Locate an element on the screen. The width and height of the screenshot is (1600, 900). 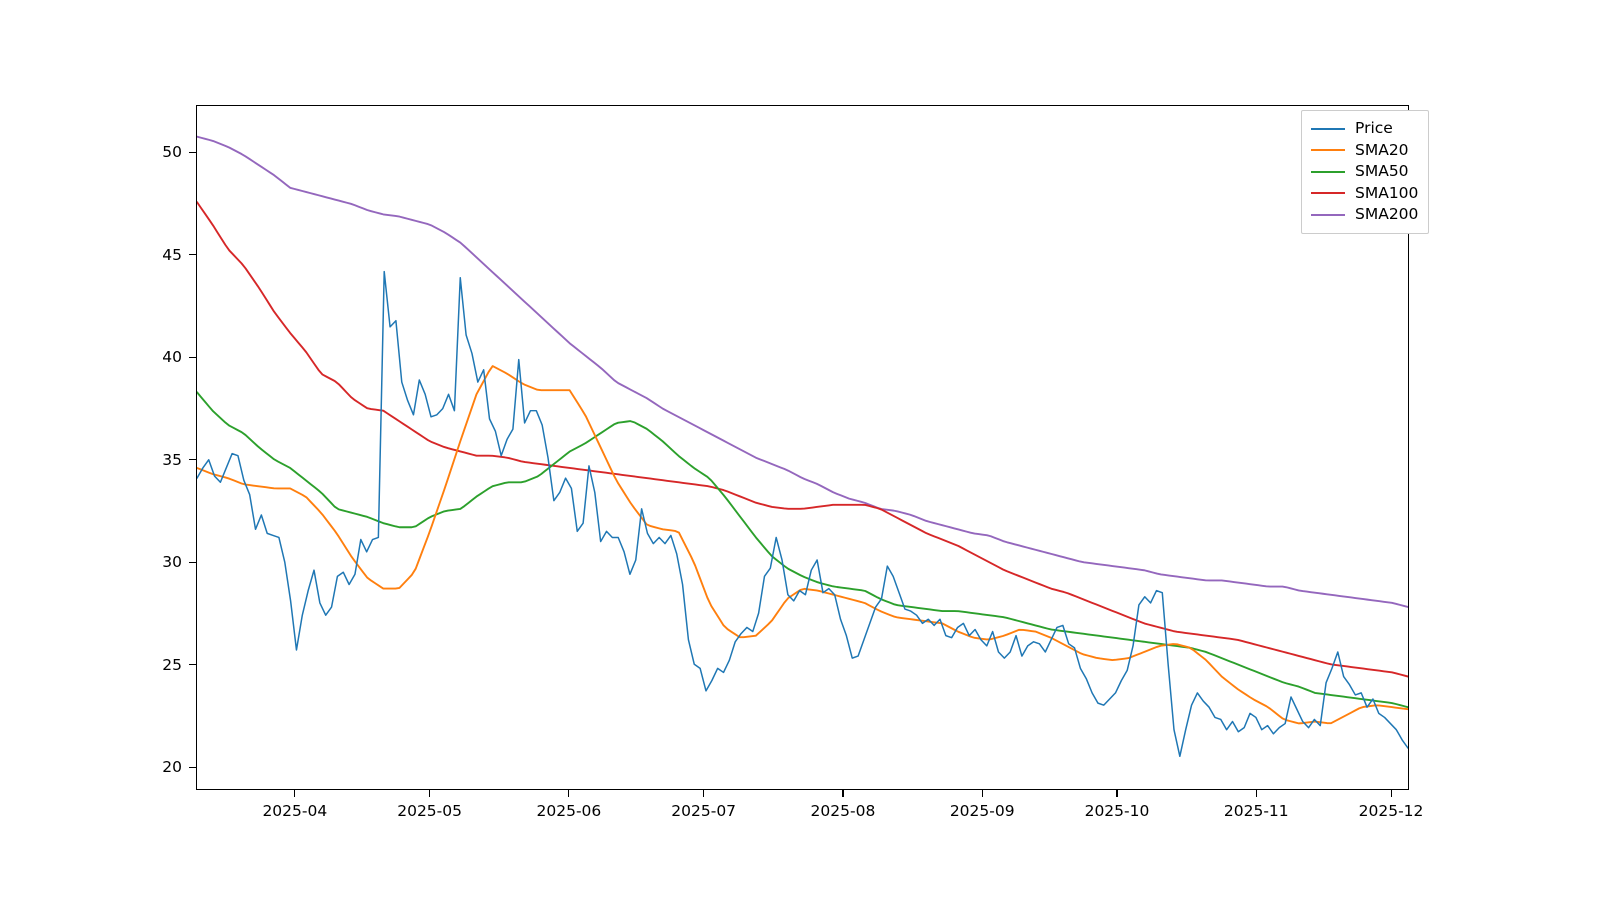
legend-item-sma200: SMA200 is located at coordinates (1364, 215).